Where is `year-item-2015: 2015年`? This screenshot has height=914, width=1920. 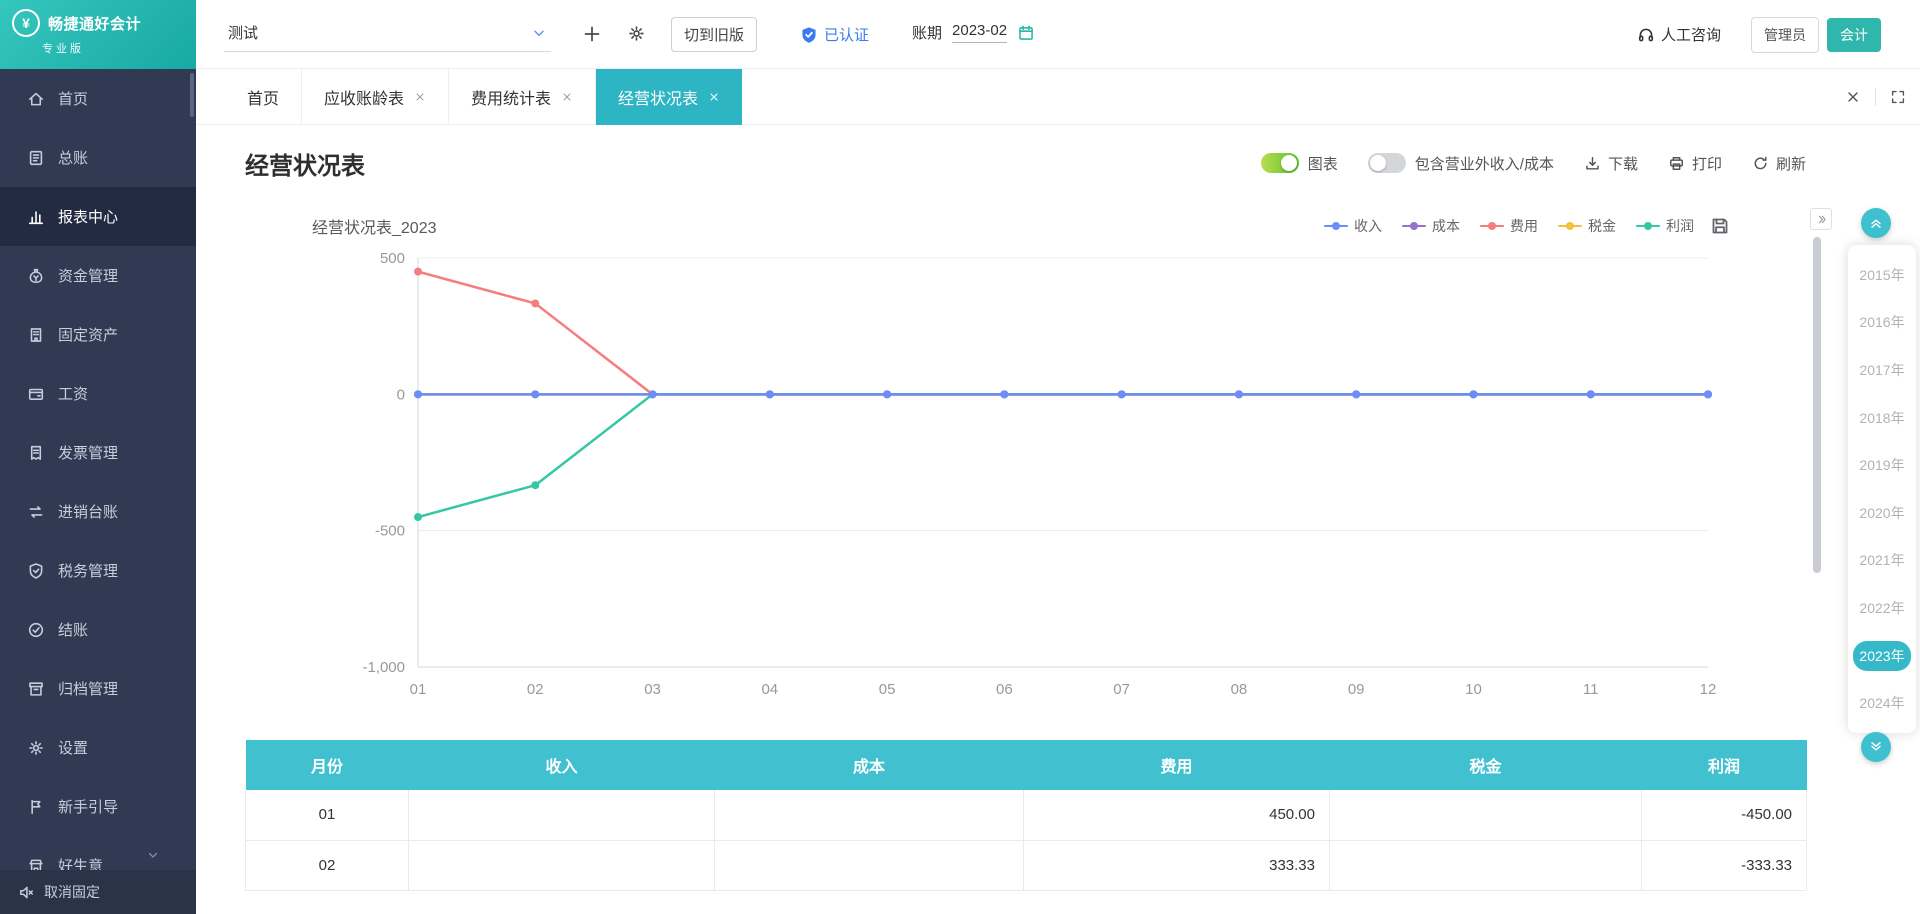
year-item-2015: 2015年 is located at coordinates (1882, 275).